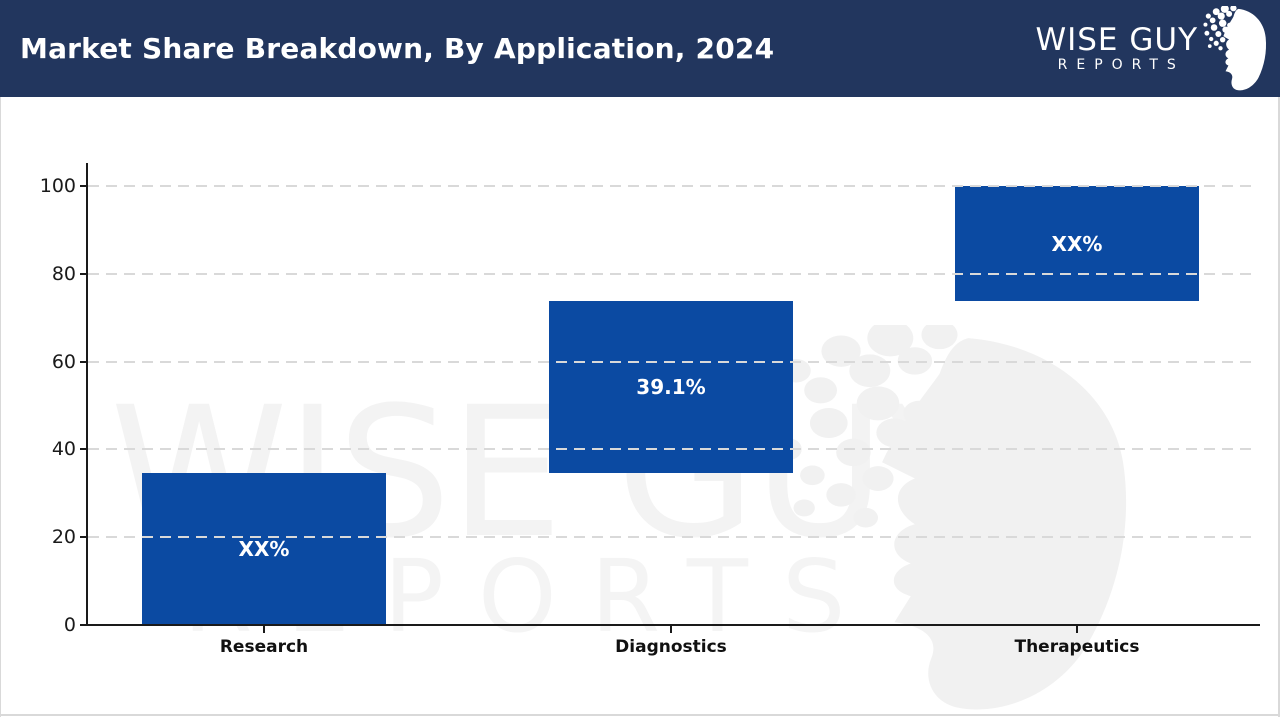  I want to click on wise-guy-logo: WISE GUY REPORTS, so click(1154, 48).